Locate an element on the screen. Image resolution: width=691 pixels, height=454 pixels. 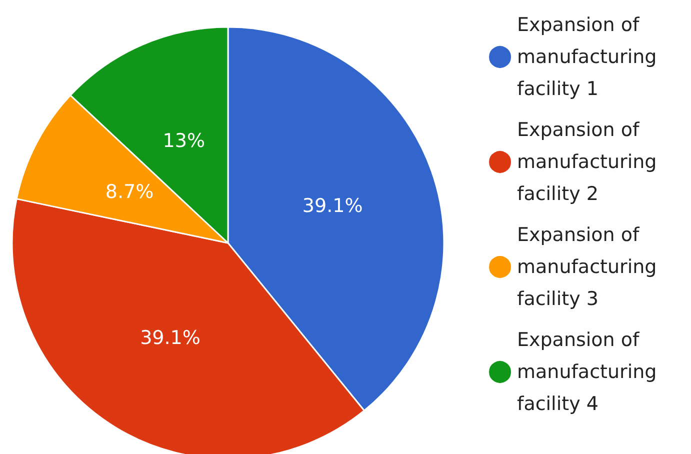
legend-label: Expansion of manufacturing facility 1 is located at coordinates (590, 57).